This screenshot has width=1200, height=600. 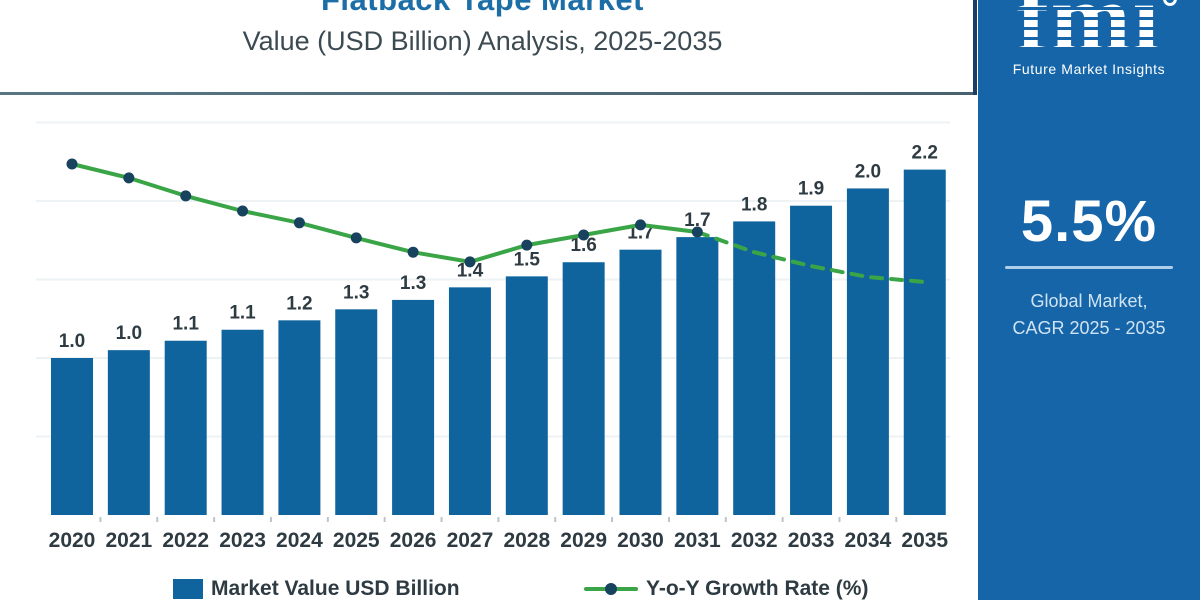 I want to click on growth-line-dashed, so click(x=811, y=257).